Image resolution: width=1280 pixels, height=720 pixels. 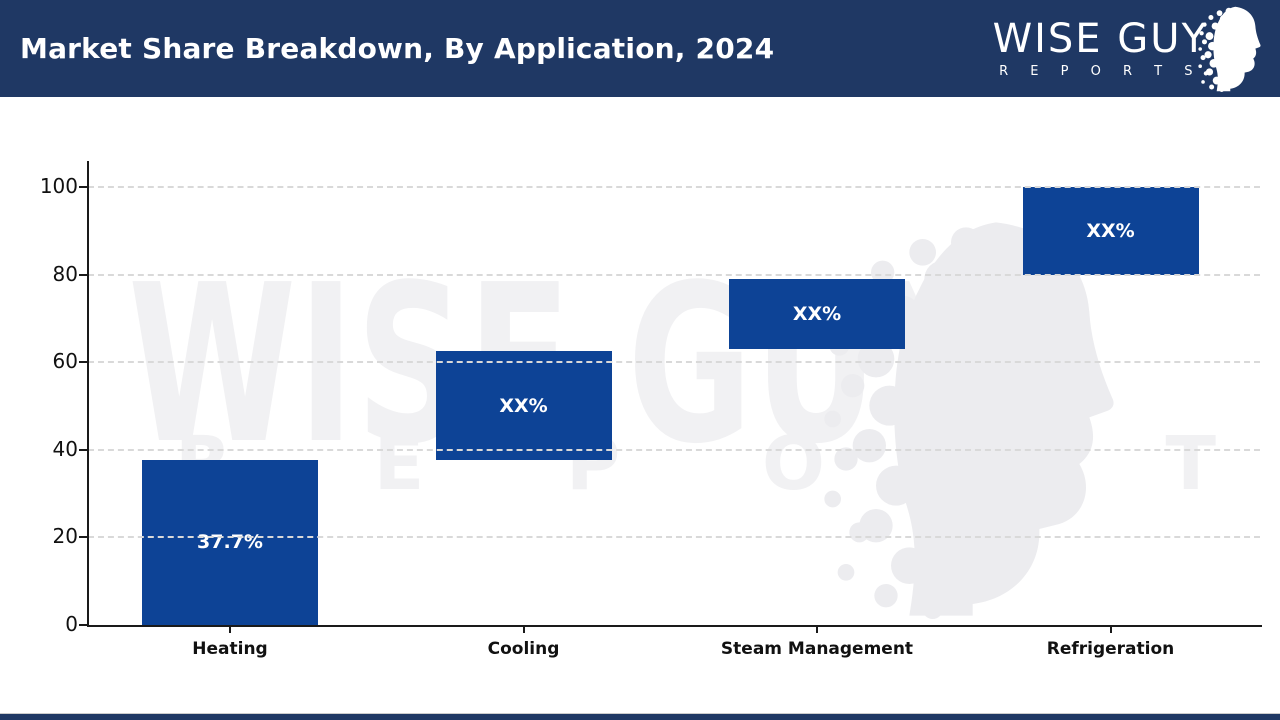 I want to click on watermark-subtext: R E P O R T S, so click(x=727, y=464).